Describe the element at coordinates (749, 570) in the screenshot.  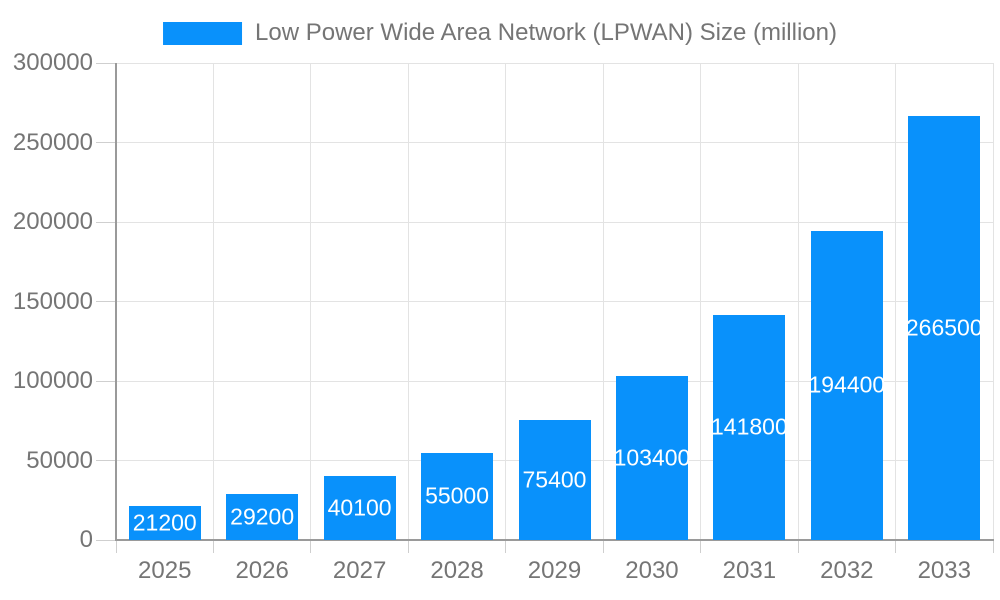
I see `x-tick-label: 2031` at that location.